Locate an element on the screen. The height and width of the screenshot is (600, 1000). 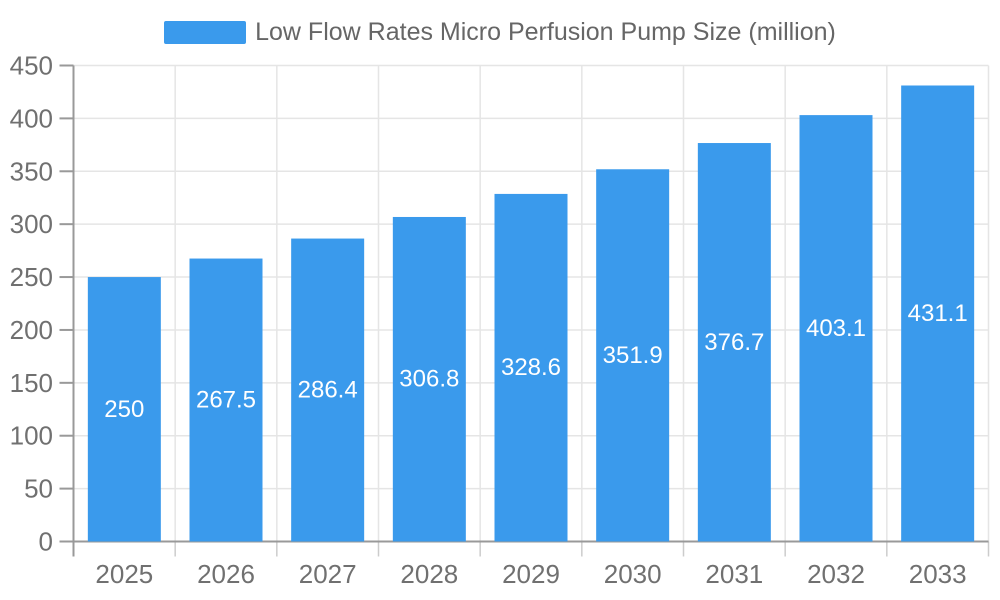
bar-value-label: 328.6 is located at coordinates (531, 367).